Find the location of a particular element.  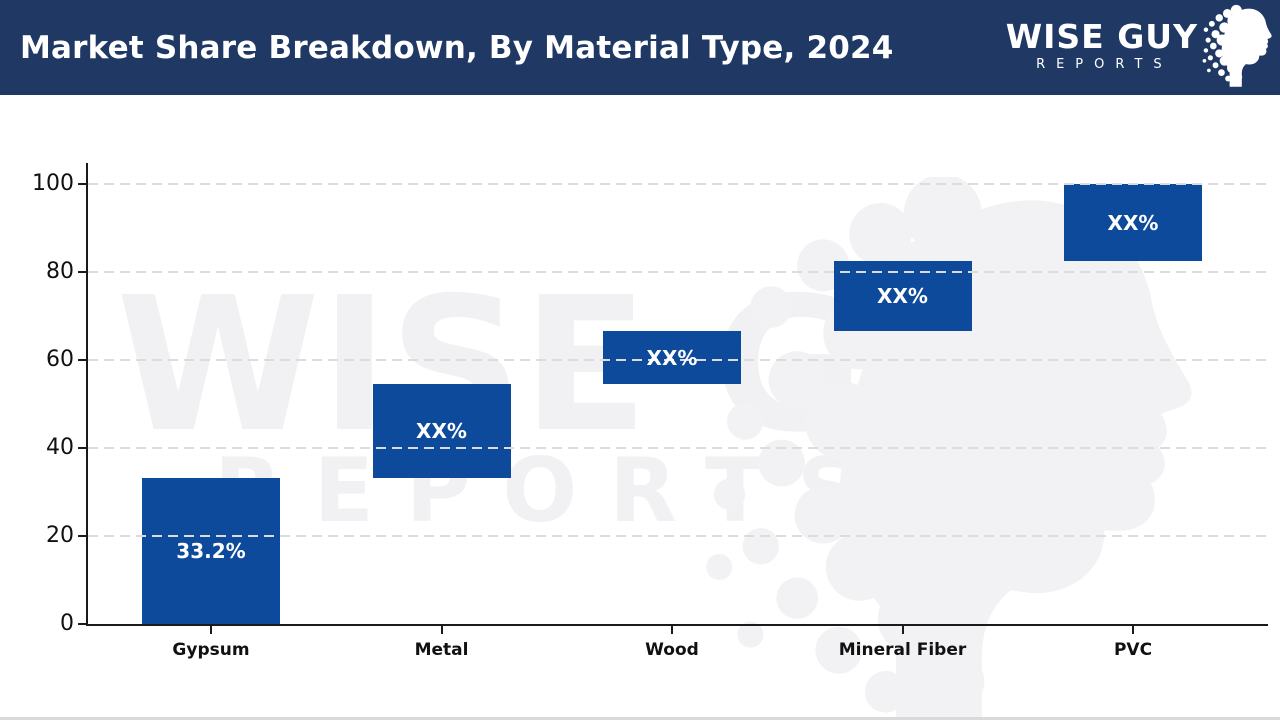

logo-head-icon is located at coordinates (1237, 45).